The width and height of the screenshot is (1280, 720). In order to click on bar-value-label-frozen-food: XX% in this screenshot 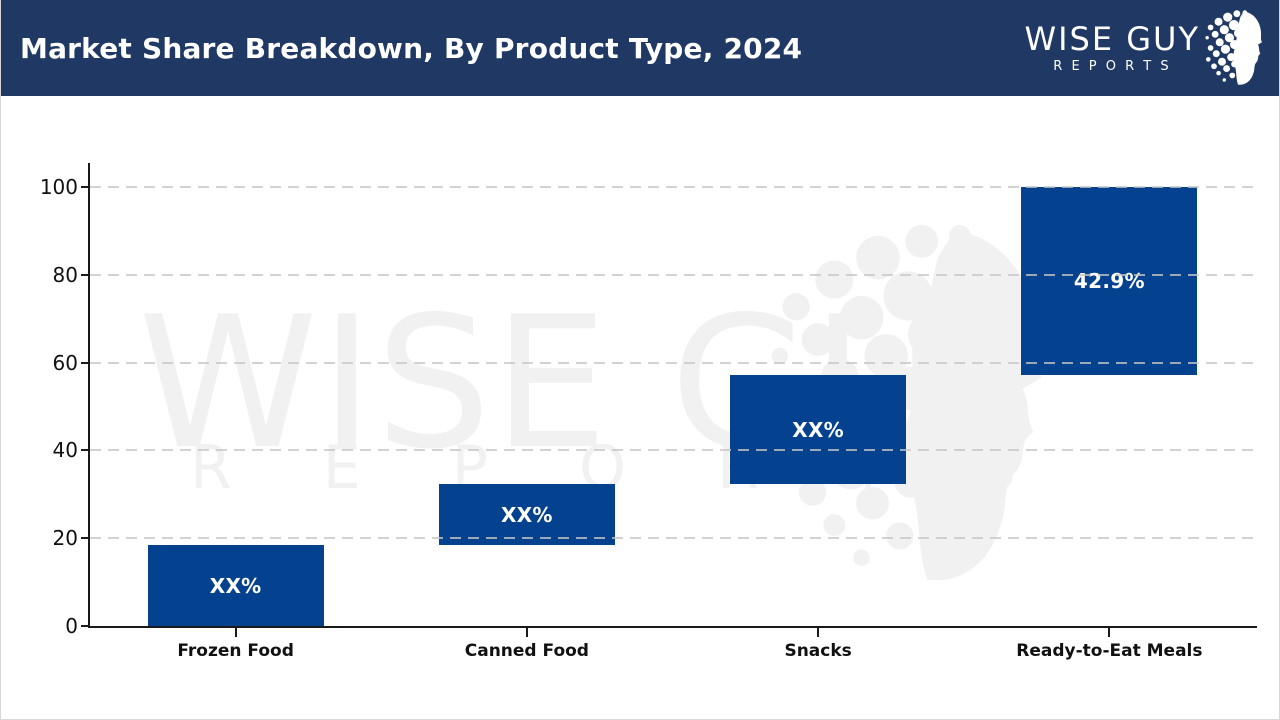, I will do `click(235, 585)`.